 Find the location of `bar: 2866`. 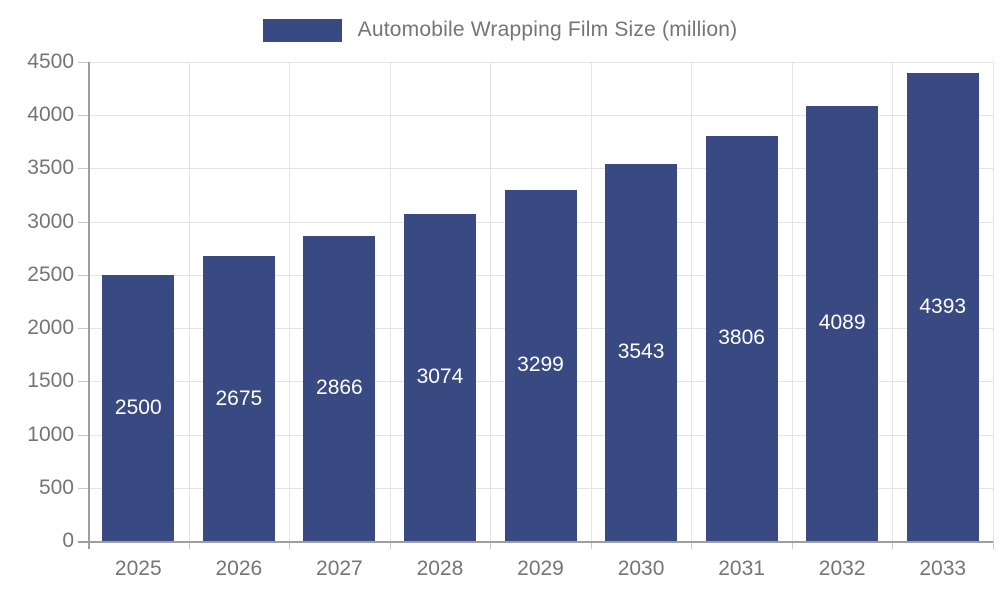

bar: 2866 is located at coordinates (339, 388).